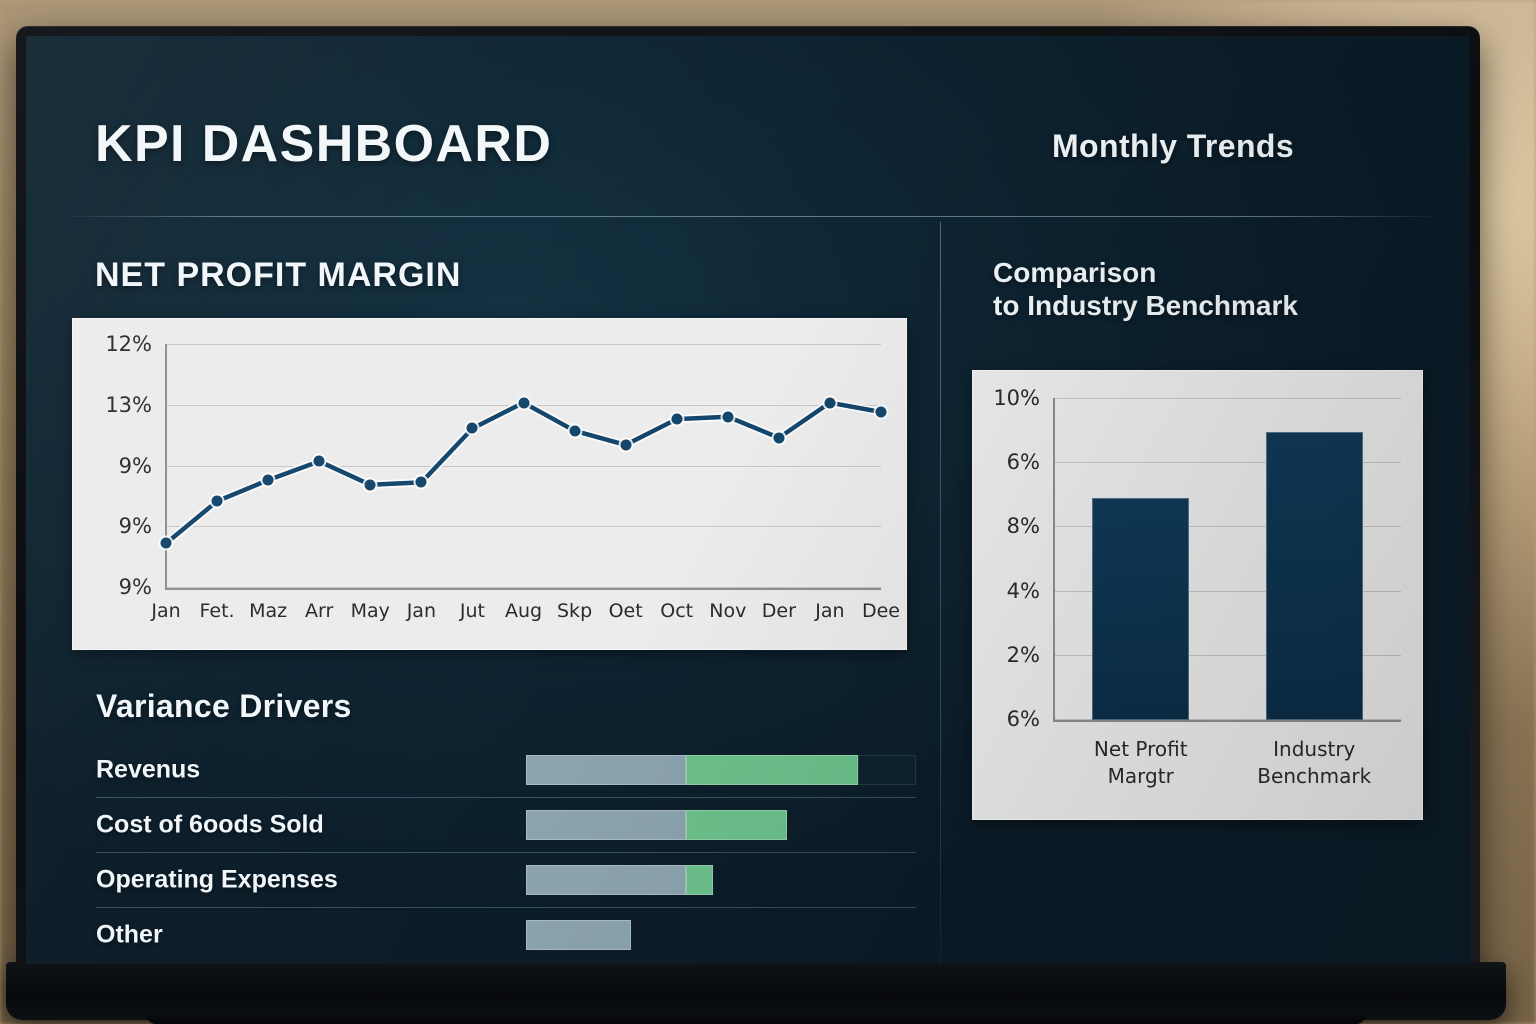  I want to click on bar-y-tick-label: 6%, so click(1023, 462).